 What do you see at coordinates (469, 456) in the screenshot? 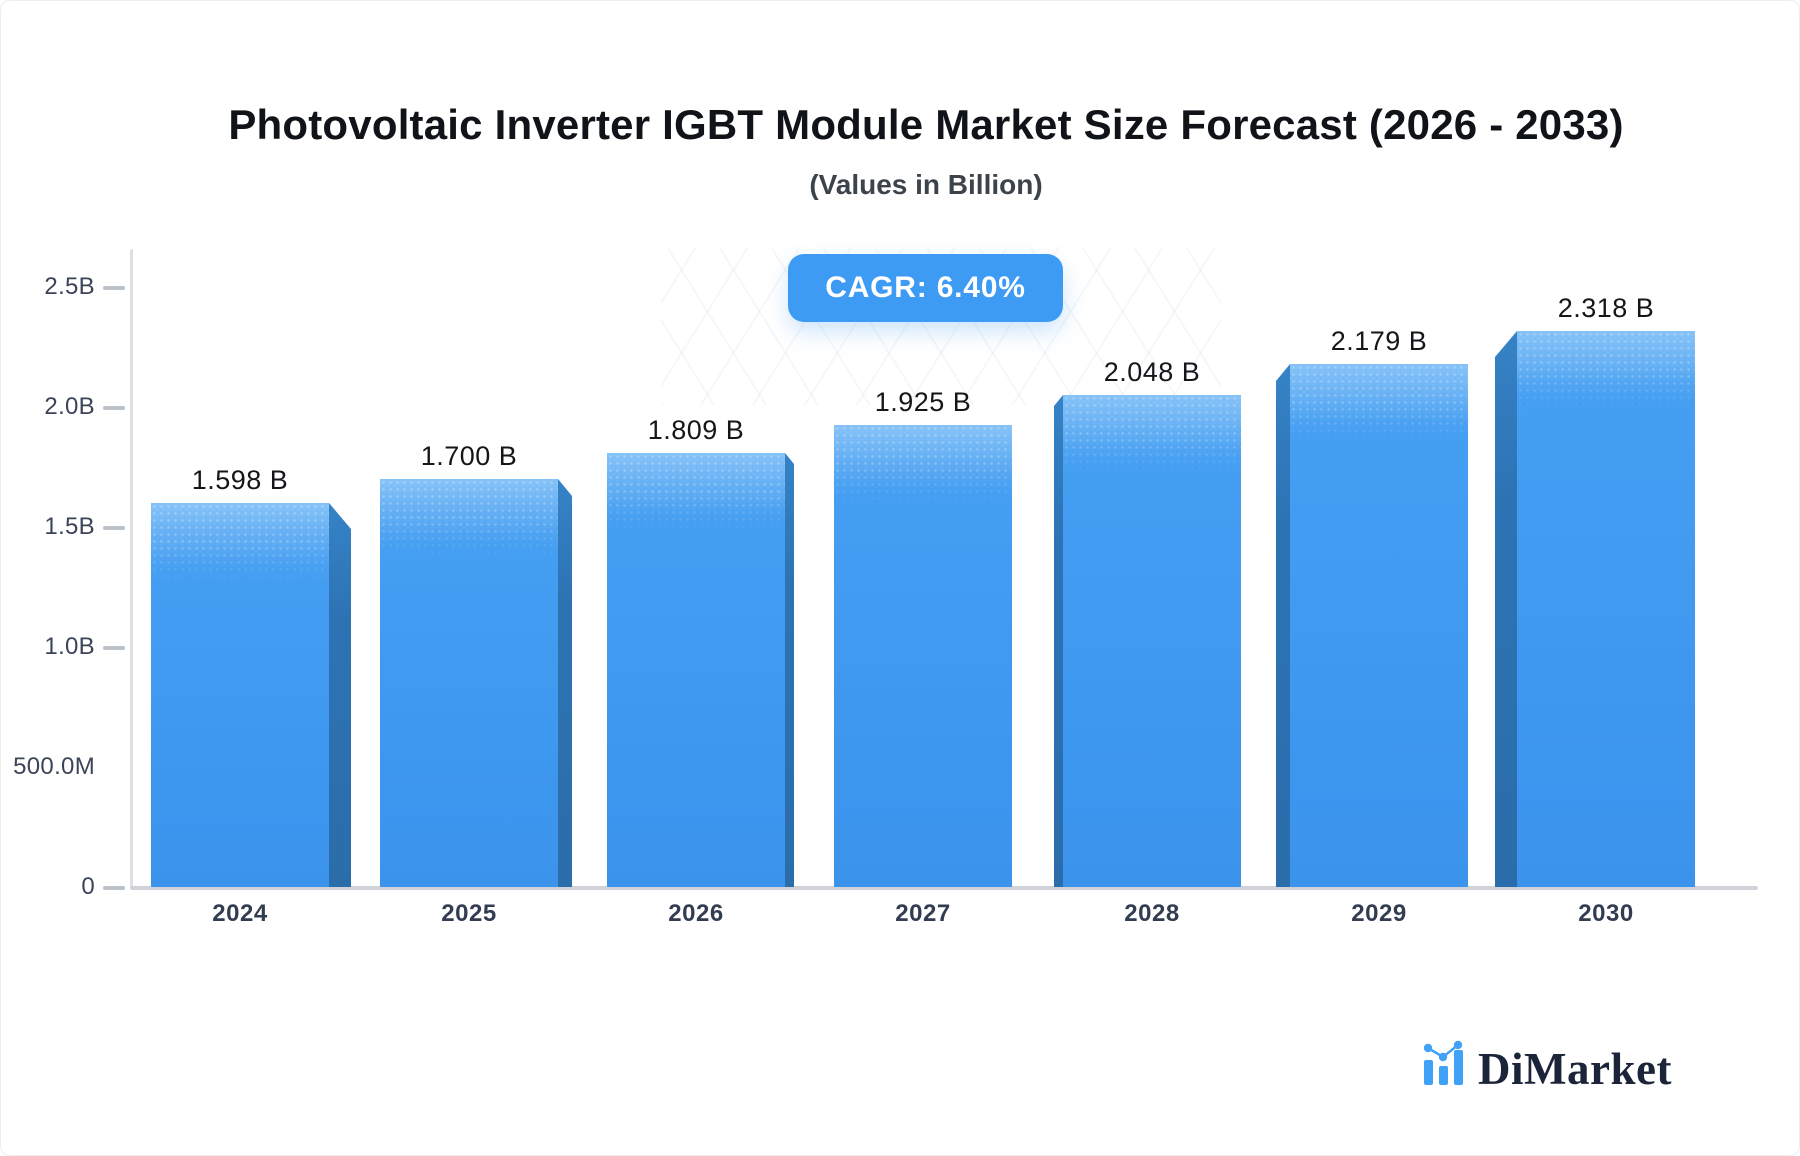
I see `bar-value-label: 1.700 B` at bounding box center [469, 456].